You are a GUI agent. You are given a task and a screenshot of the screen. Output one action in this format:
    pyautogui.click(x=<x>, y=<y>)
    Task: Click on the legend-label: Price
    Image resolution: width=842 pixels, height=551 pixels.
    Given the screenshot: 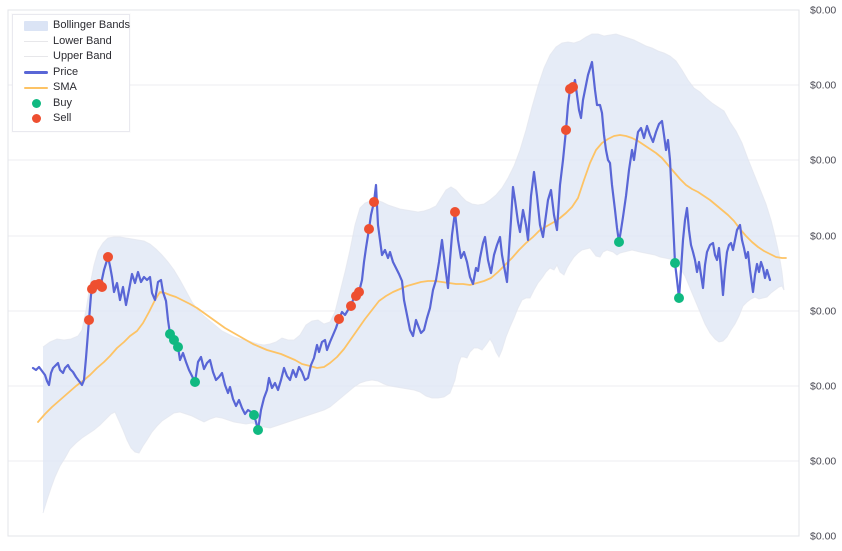 What is the action you would take?
    pyautogui.click(x=66, y=71)
    